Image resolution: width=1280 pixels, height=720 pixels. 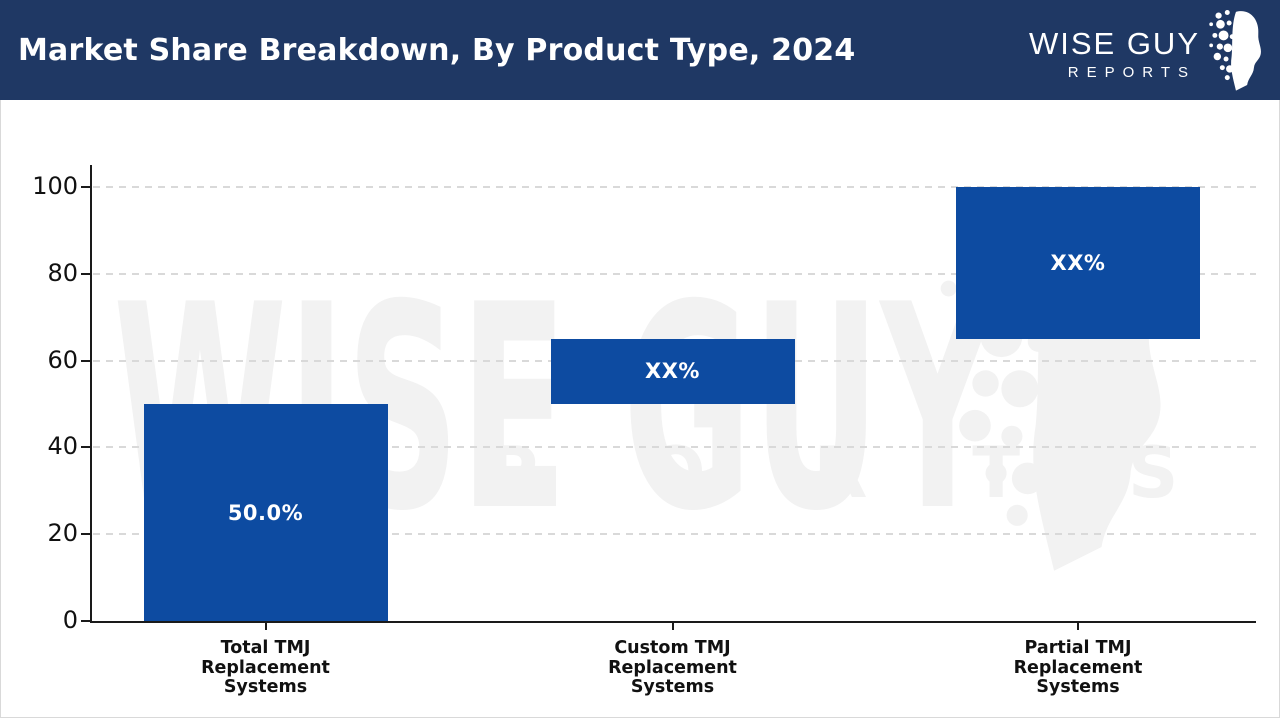 I want to click on y-tick-label: 60, so click(x=62, y=359).